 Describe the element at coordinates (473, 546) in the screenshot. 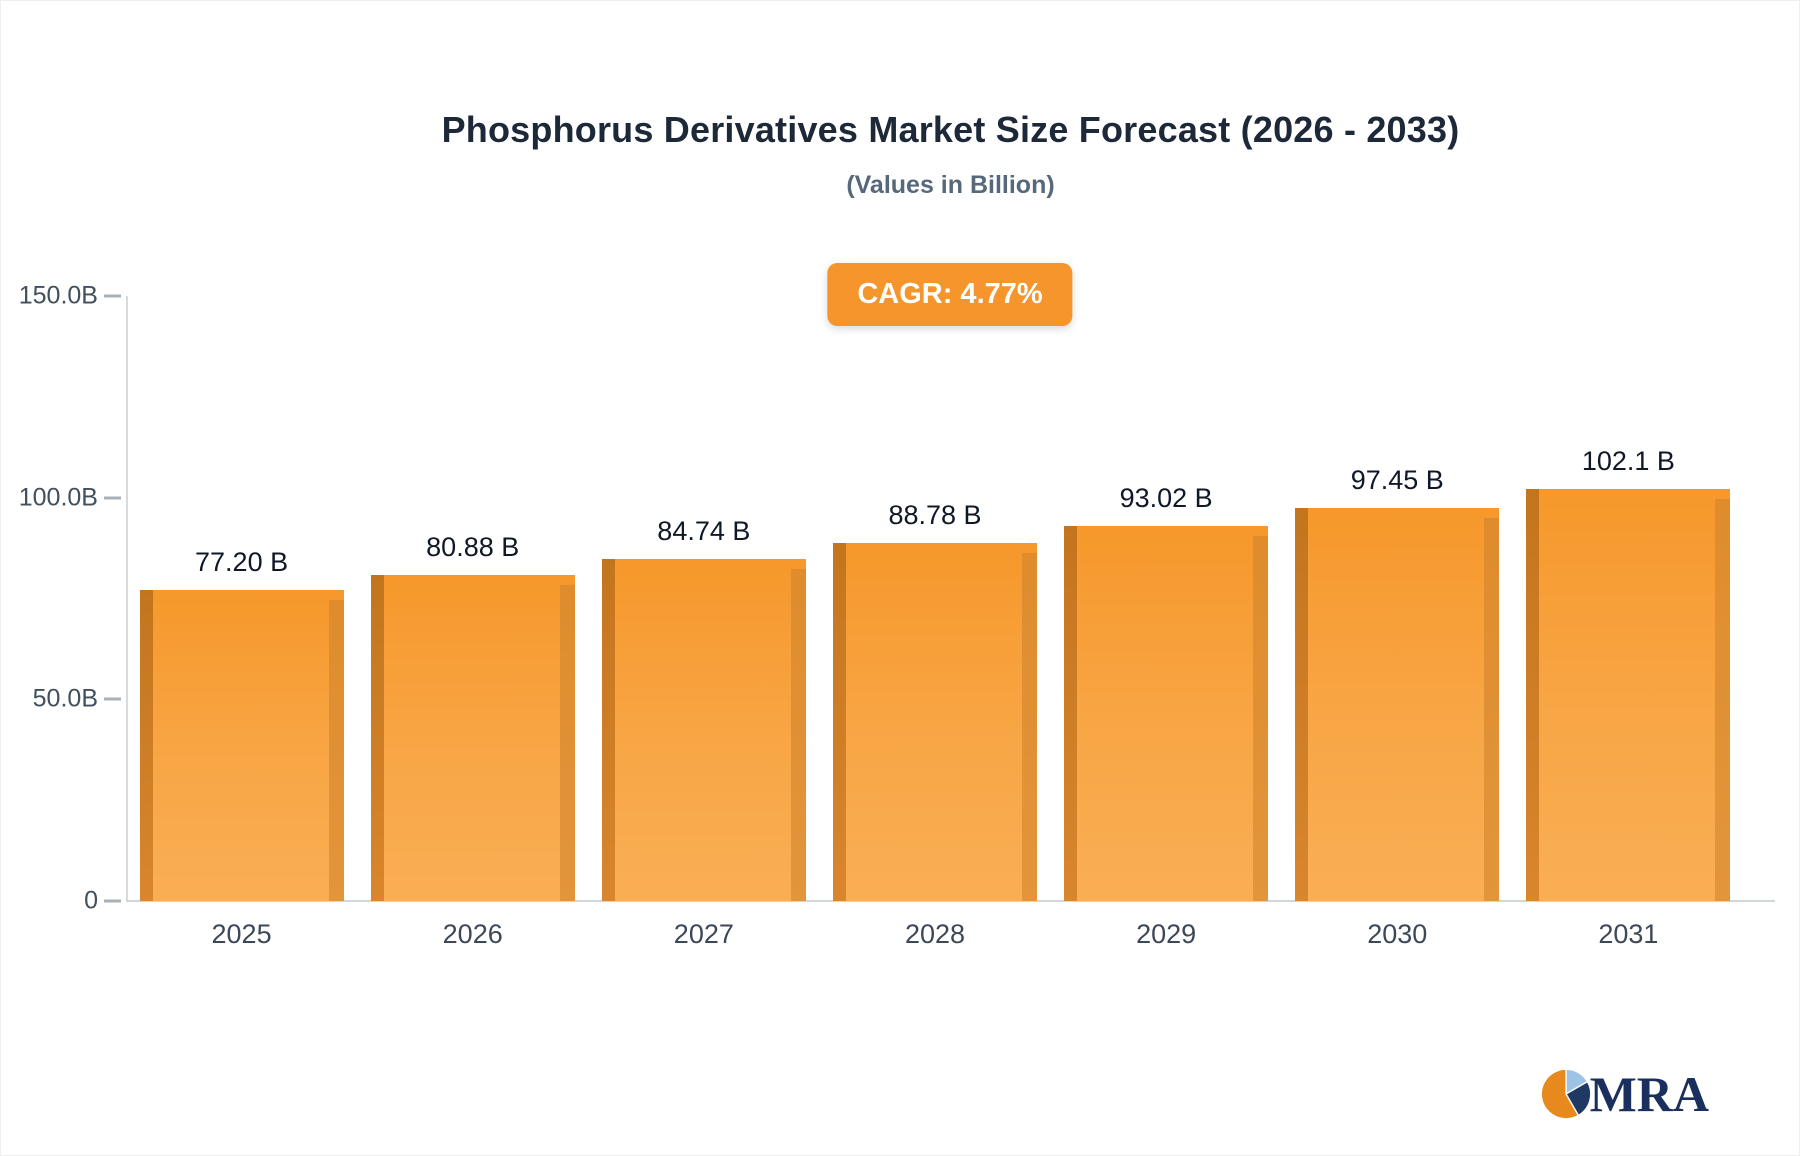

I see `bar-value-label: 80.88 B` at that location.